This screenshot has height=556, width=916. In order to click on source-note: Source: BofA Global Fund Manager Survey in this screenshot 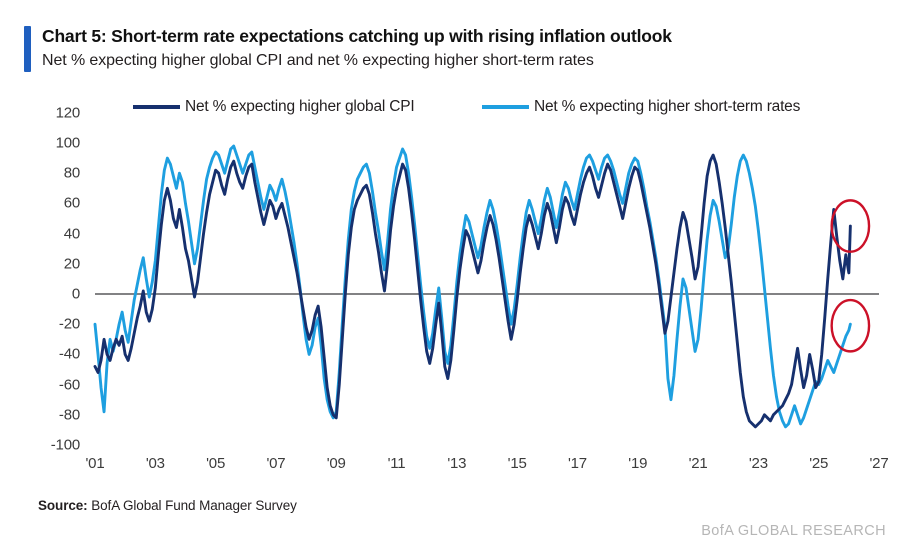, I will do `click(167, 505)`.